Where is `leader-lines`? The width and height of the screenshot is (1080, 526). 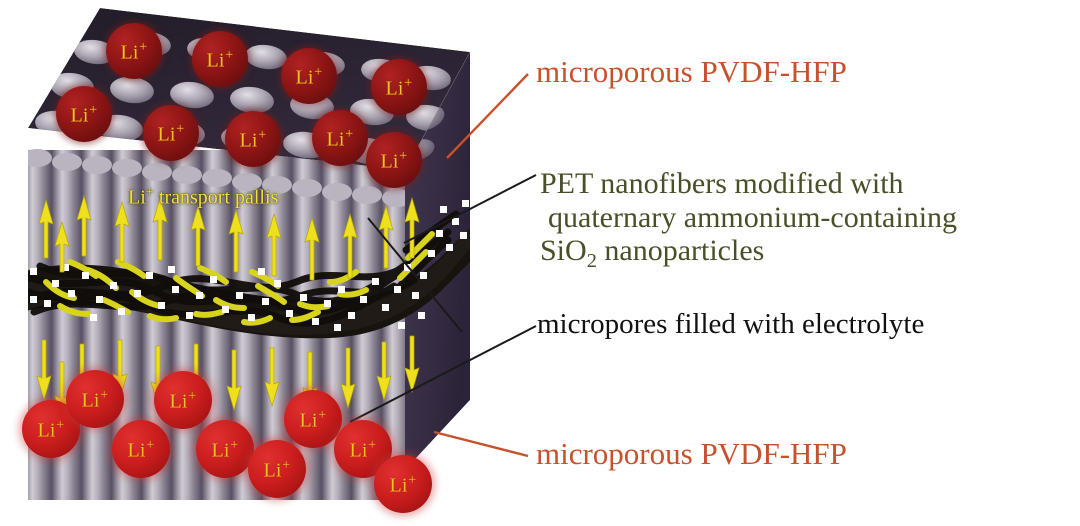 leader-lines is located at coordinates (443, 265).